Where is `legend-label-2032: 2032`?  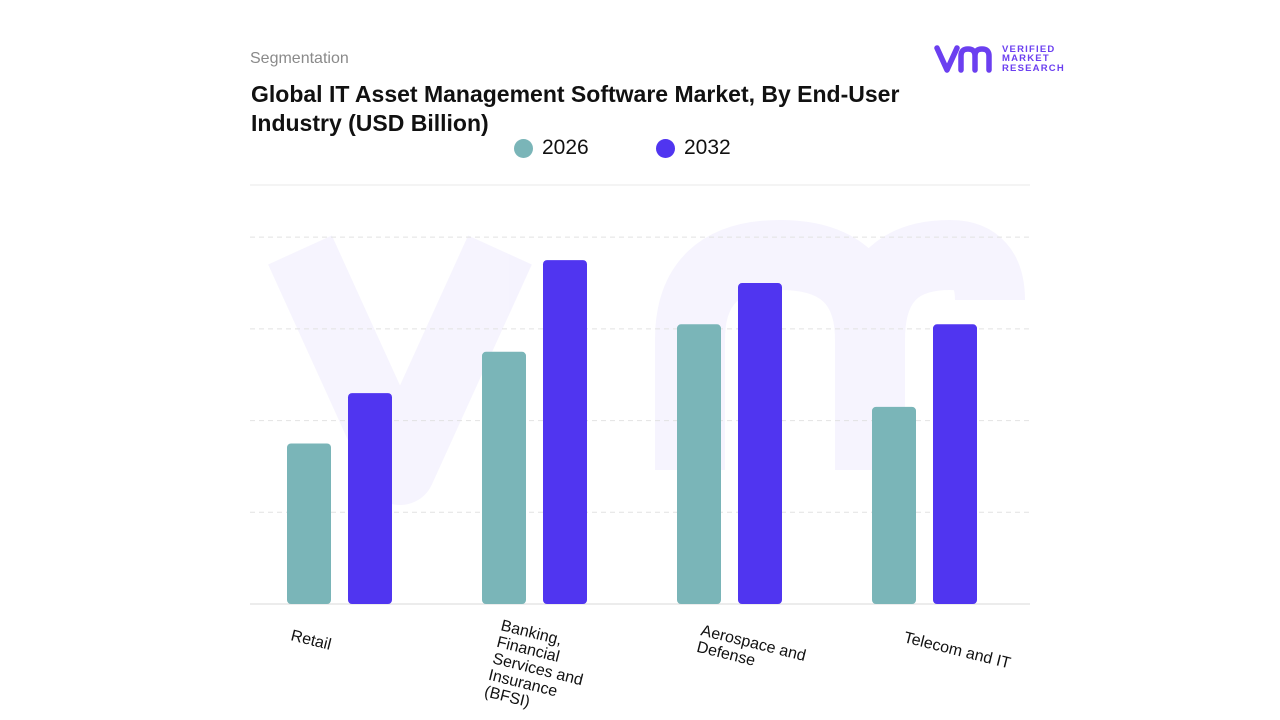
legend-label-2032: 2032 is located at coordinates (707, 147).